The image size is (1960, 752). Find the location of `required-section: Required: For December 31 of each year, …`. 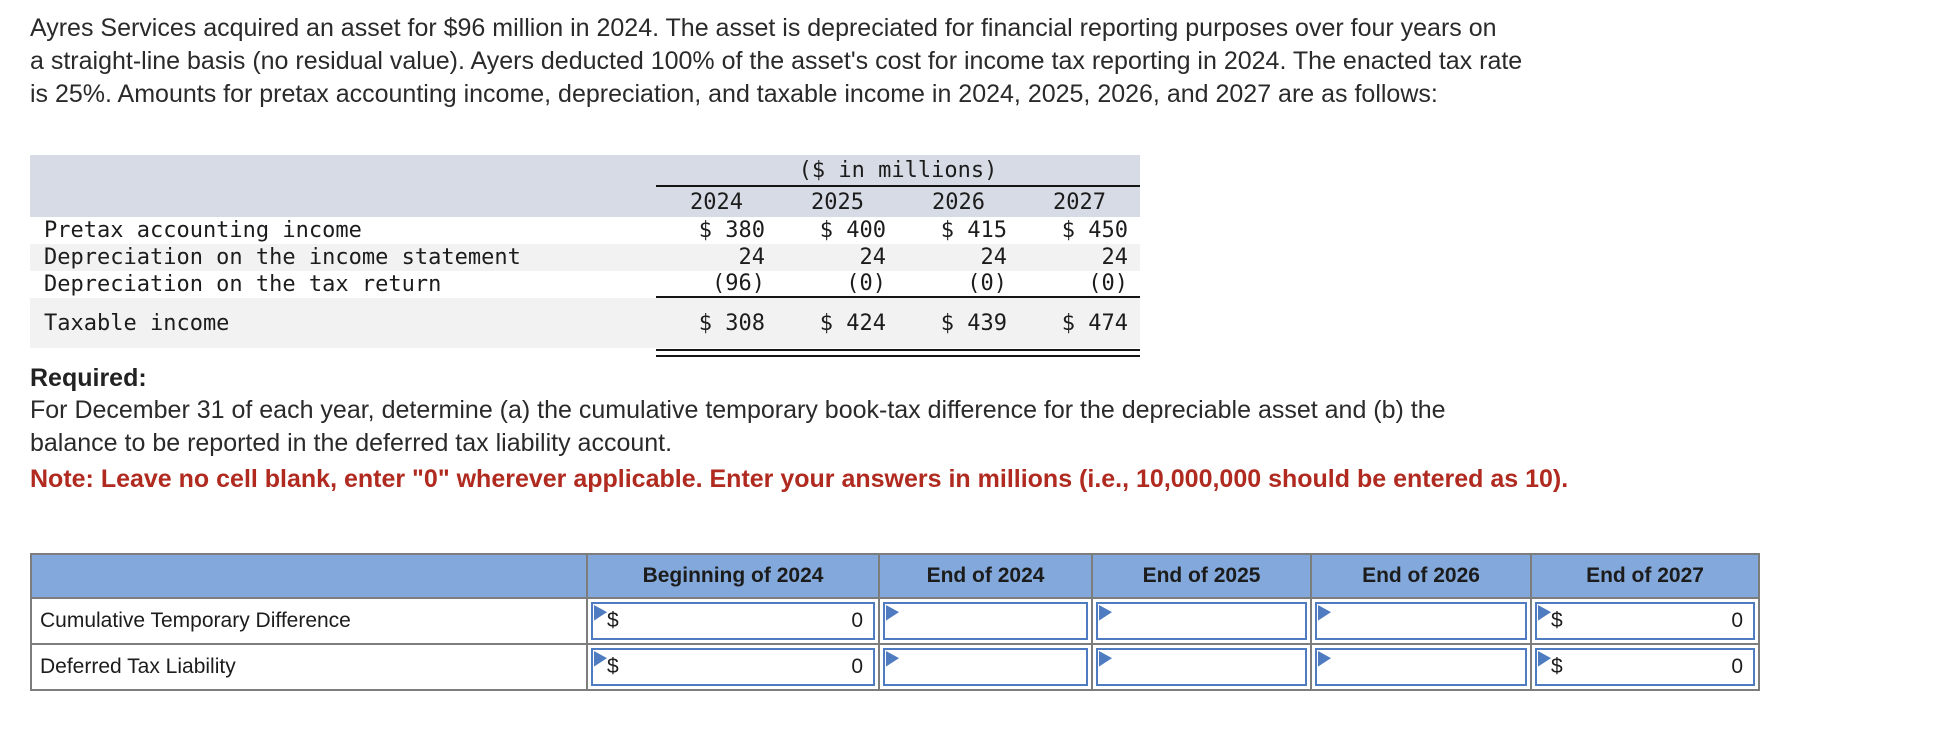

required-section: Required: For December 31 of each year, … is located at coordinates (799, 429).